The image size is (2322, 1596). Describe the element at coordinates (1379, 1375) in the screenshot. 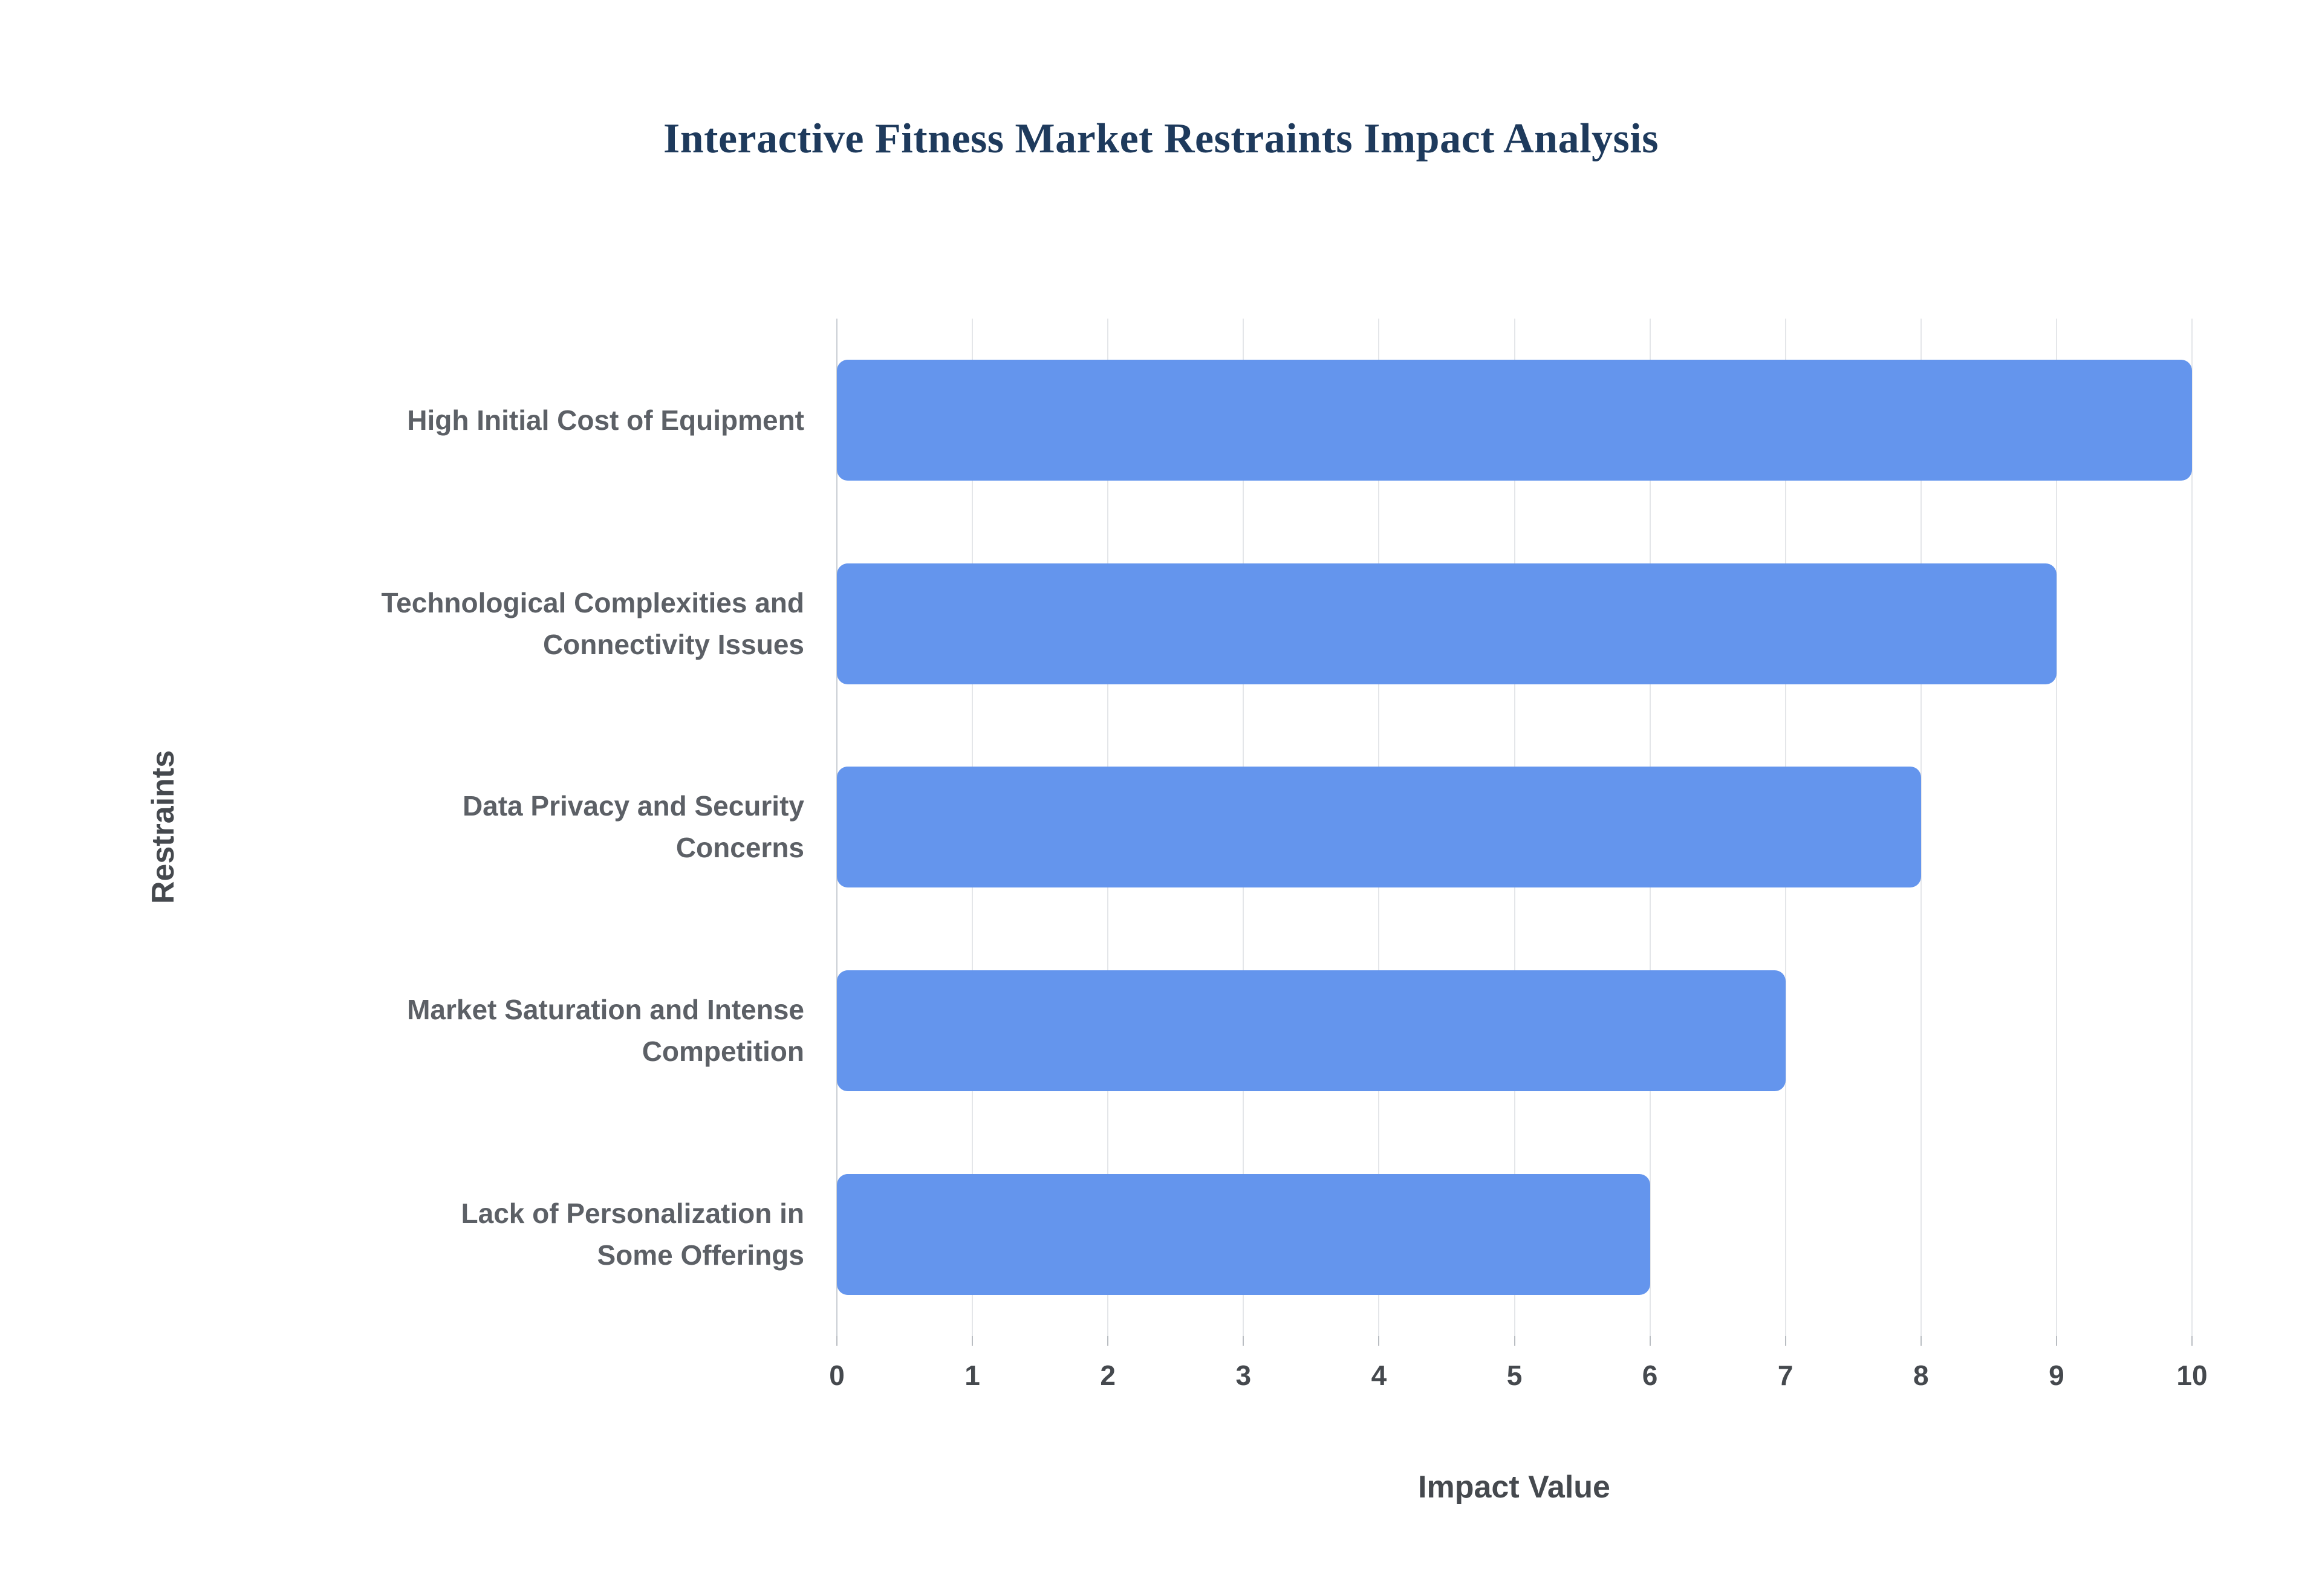

I see `x-axis-tick-label: 4` at that location.